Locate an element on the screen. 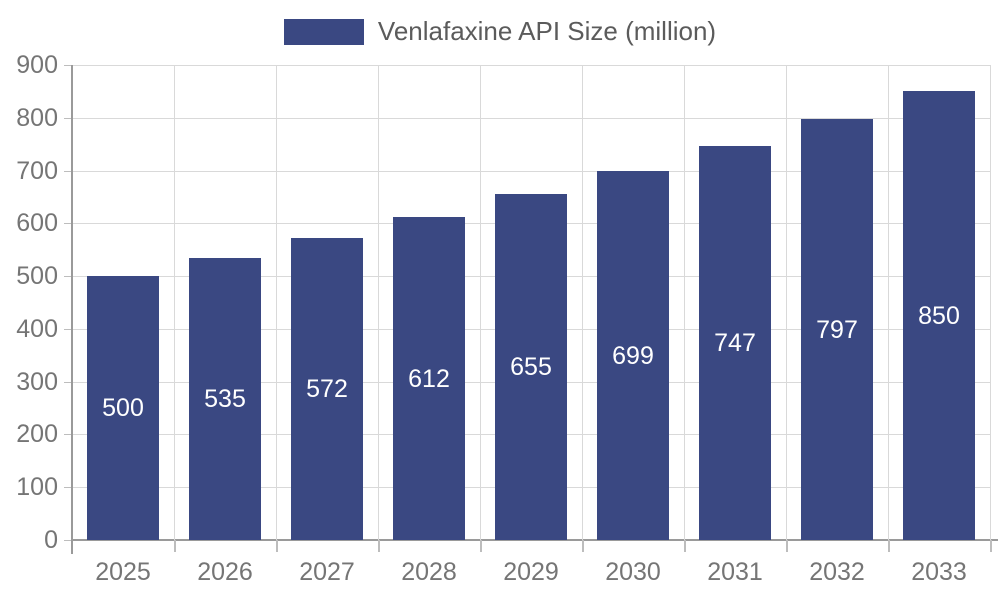 This screenshot has width=1000, height=600. y-tick-label-800: 800 is located at coordinates (37, 117).